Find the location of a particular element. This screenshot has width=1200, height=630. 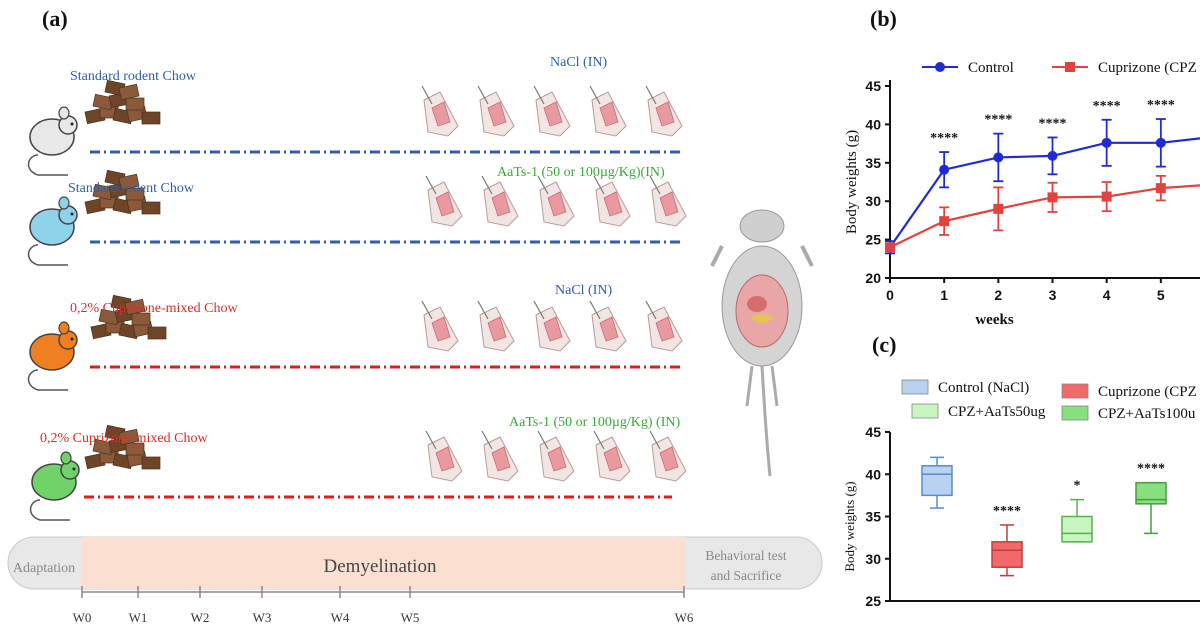

y-tick-label: 20 is located at coordinates (873, 278).